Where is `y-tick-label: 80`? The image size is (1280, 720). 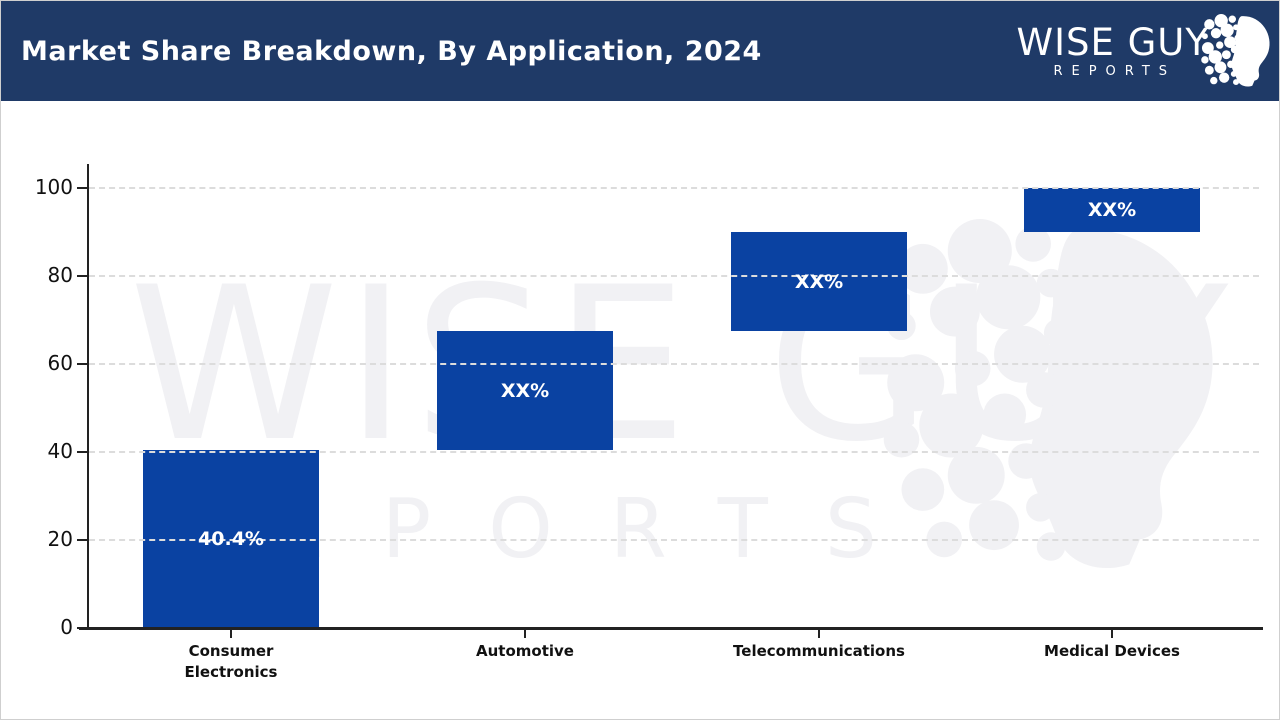
y-tick-label: 80 is located at coordinates (60, 275).